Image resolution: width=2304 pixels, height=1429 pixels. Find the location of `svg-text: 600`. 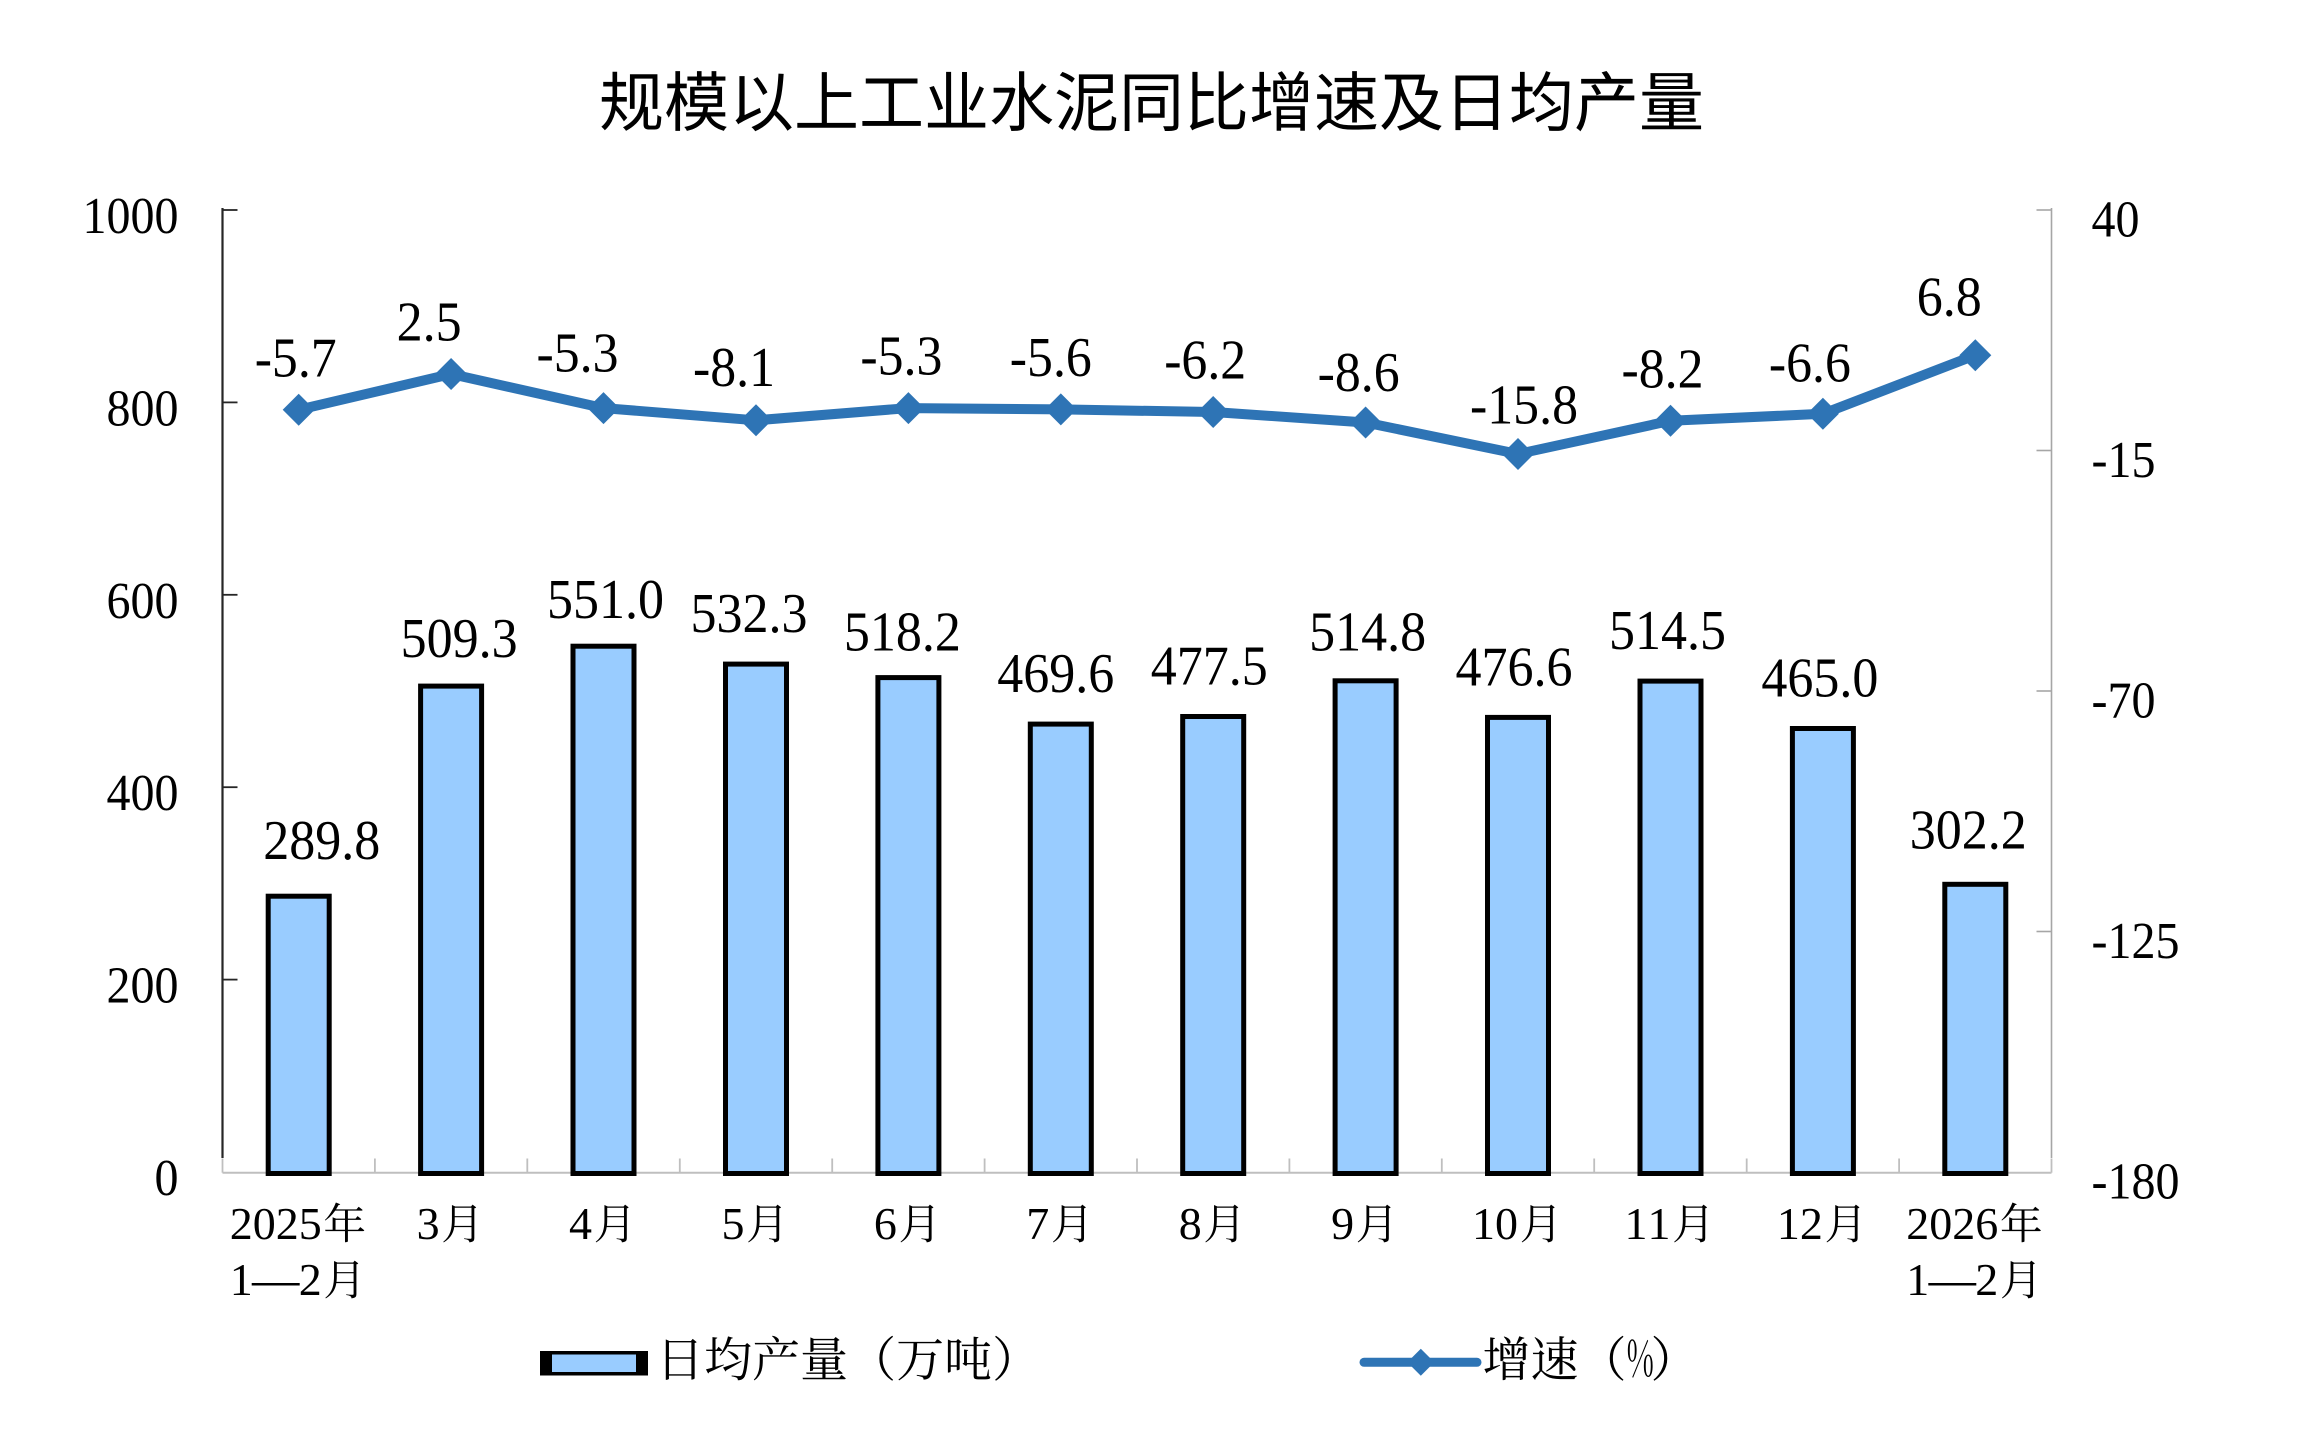

svg-text: 600 is located at coordinates (143, 601).